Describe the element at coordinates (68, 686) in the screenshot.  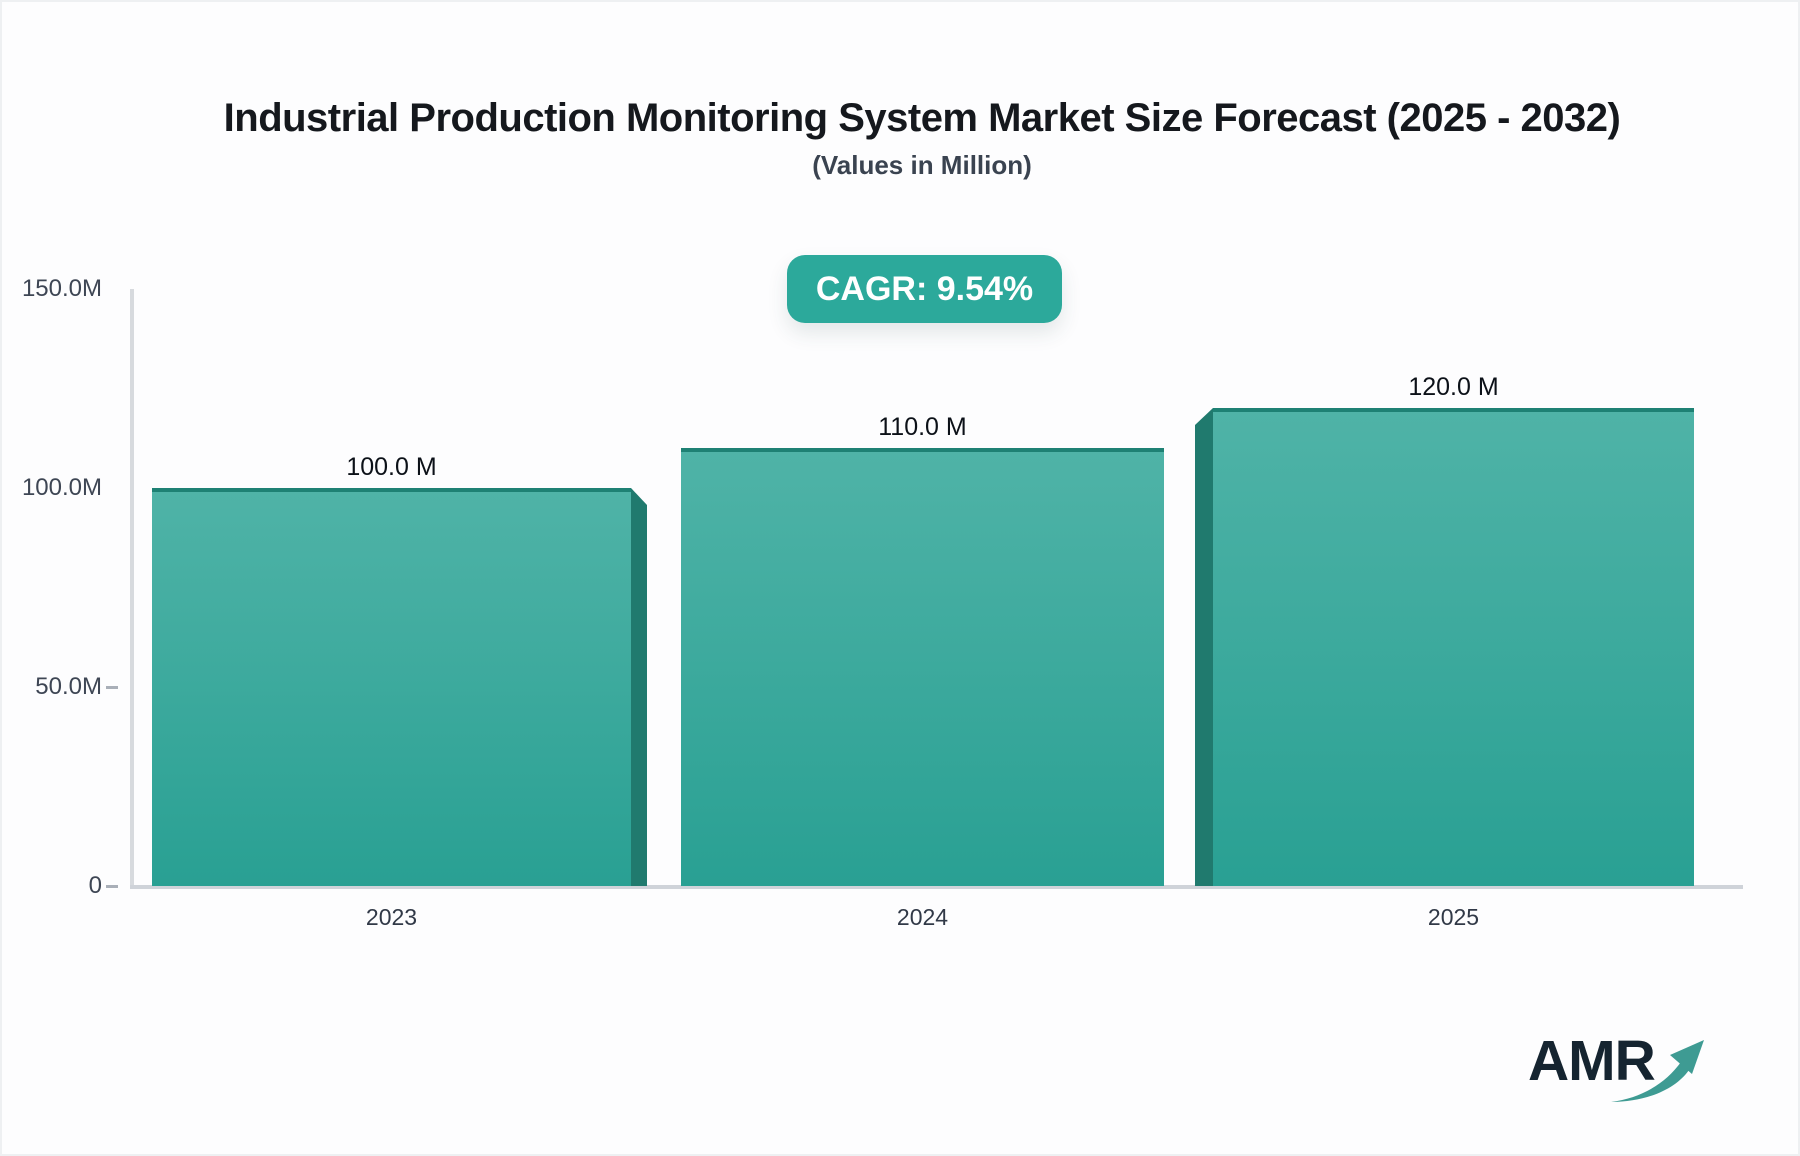
I see `y-tick-label: 50.0M` at that location.